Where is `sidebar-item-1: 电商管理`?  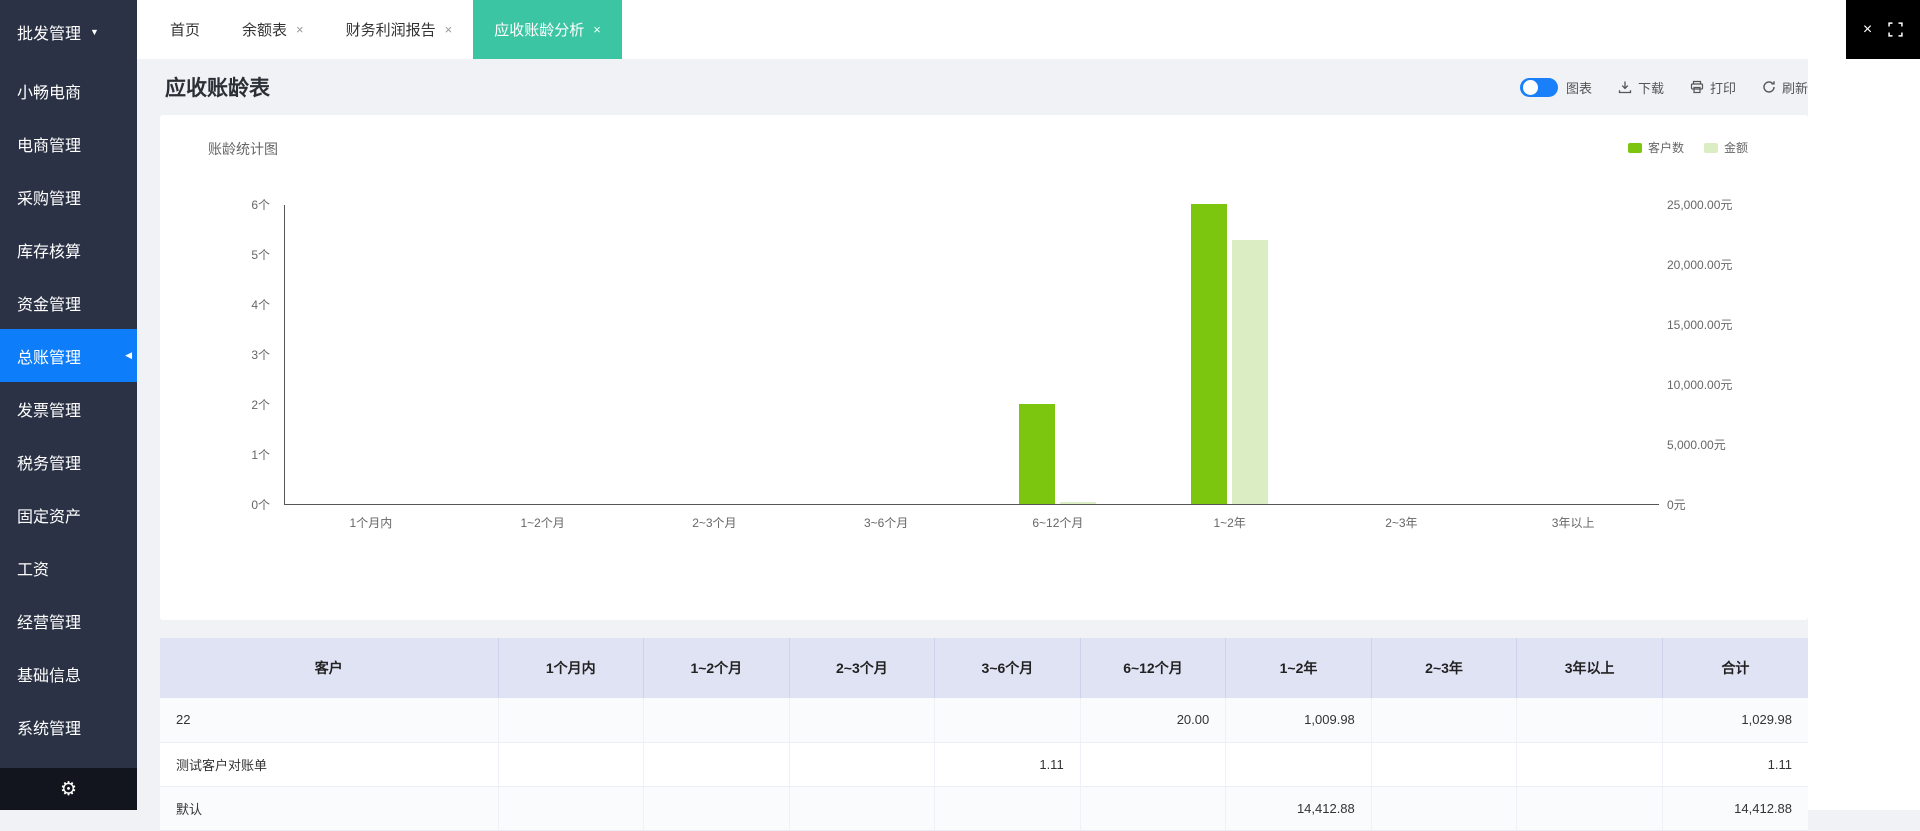 sidebar-item-1: 电商管理 is located at coordinates (68, 143).